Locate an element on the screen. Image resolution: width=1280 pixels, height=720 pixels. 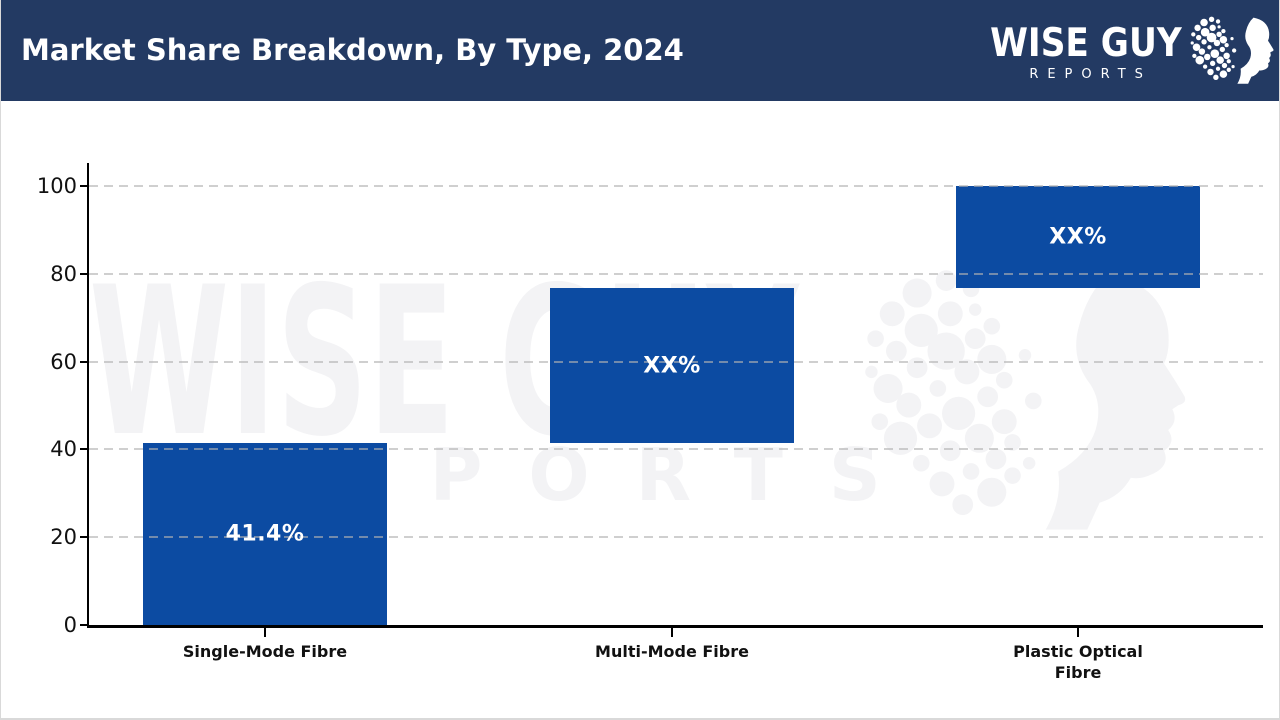
logo-text: WISE GUY REPORTS is located at coordinates (1086, 51).